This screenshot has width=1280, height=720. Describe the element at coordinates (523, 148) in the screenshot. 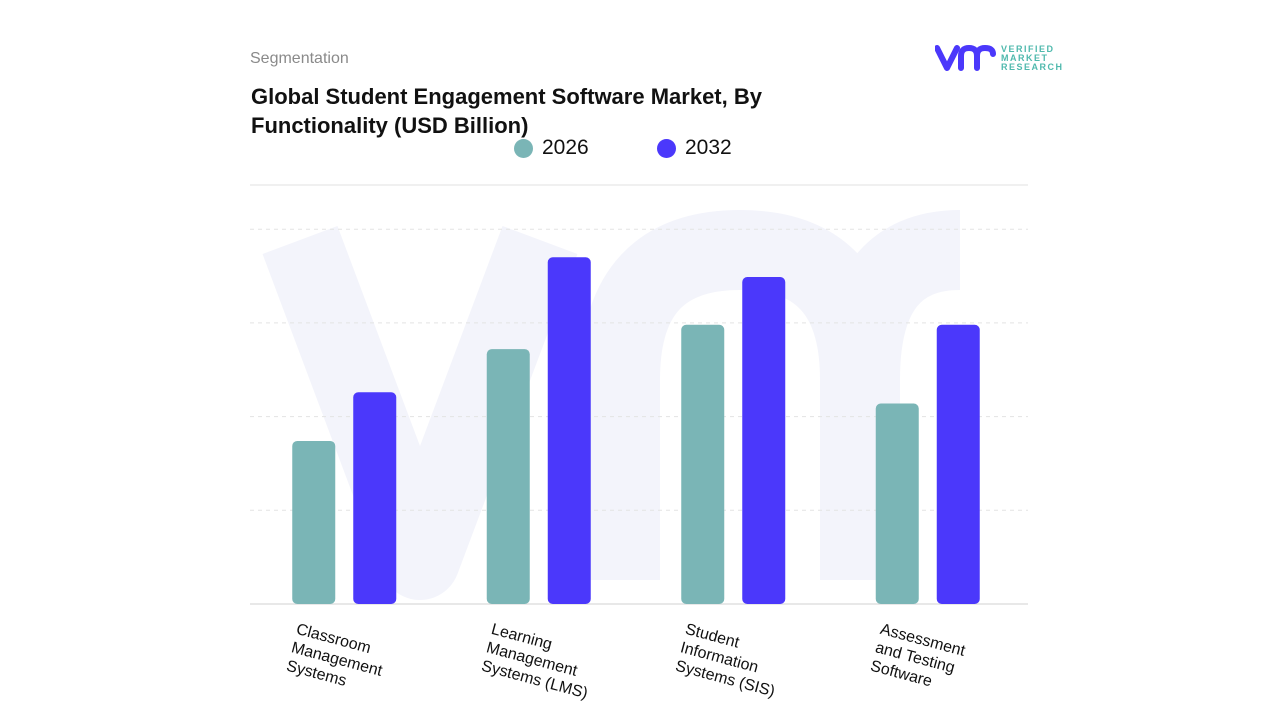

I see `legend-swatch-2026` at that location.